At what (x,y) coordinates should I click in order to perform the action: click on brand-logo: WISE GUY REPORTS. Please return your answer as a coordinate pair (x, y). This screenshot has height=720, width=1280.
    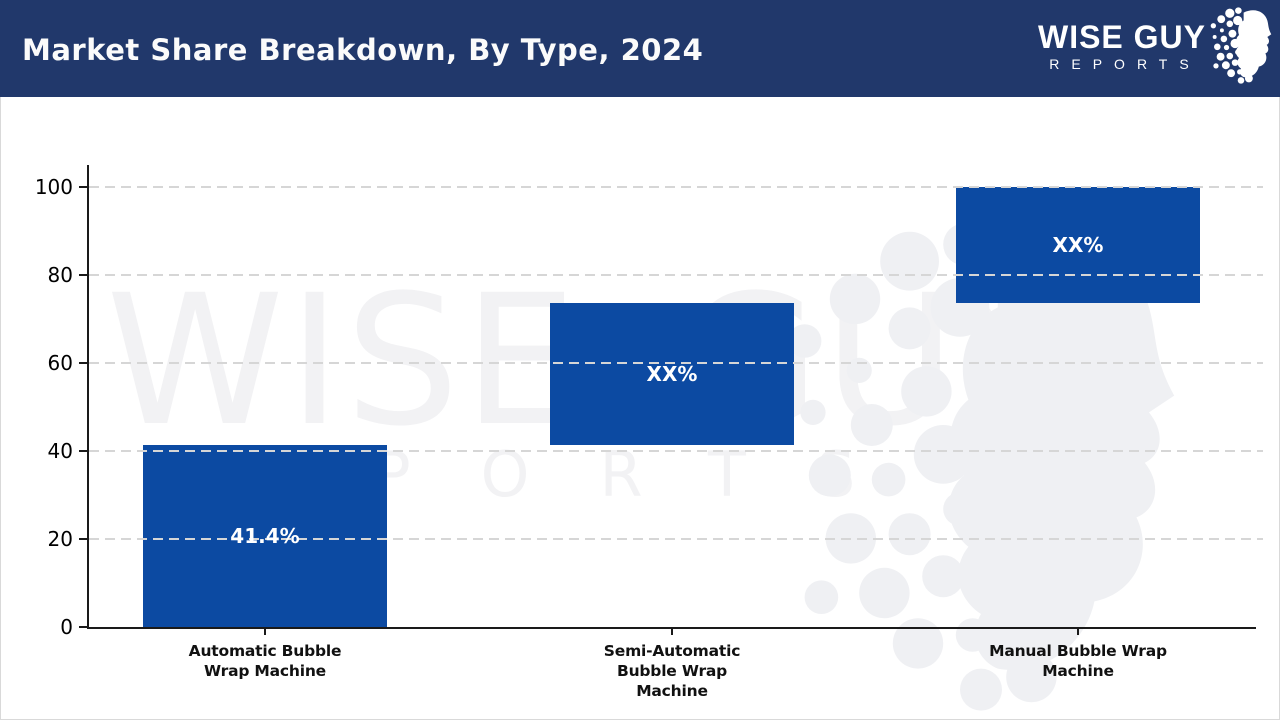
    Looking at the image, I should click on (1156, 45).